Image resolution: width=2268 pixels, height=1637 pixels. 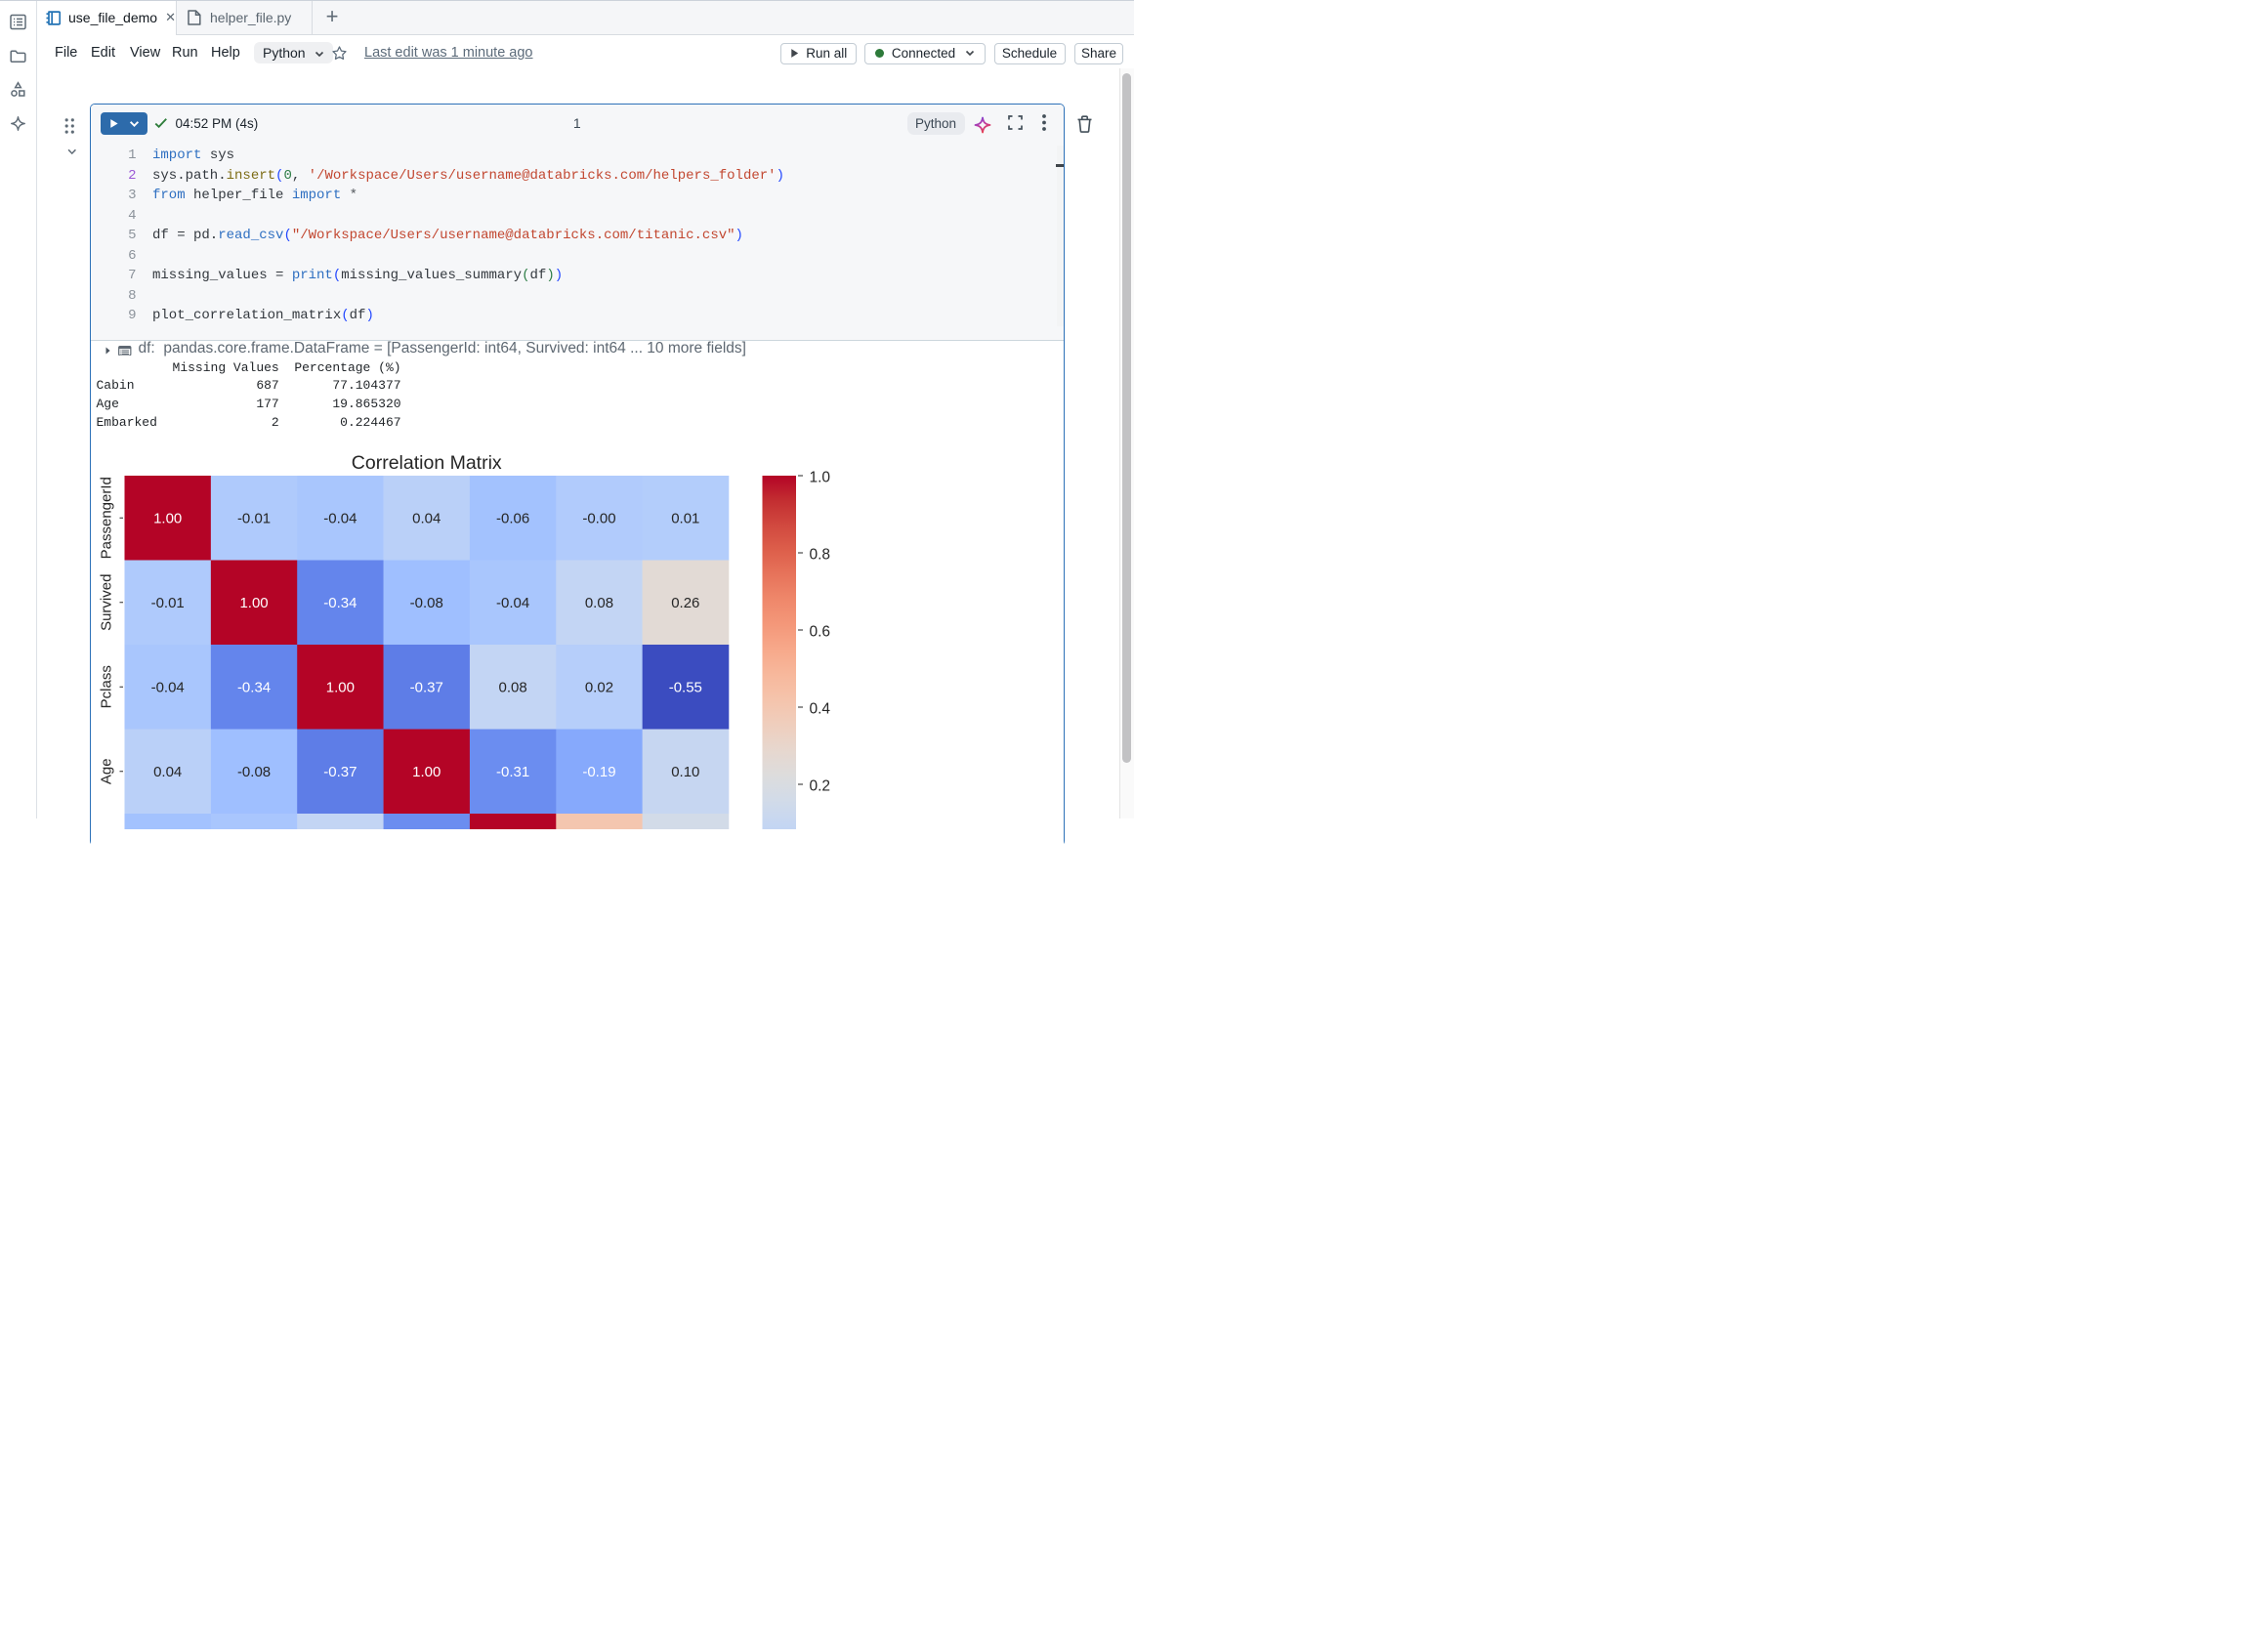 What do you see at coordinates (819, 709) in the screenshot?
I see `svg-text: 0.4` at bounding box center [819, 709].